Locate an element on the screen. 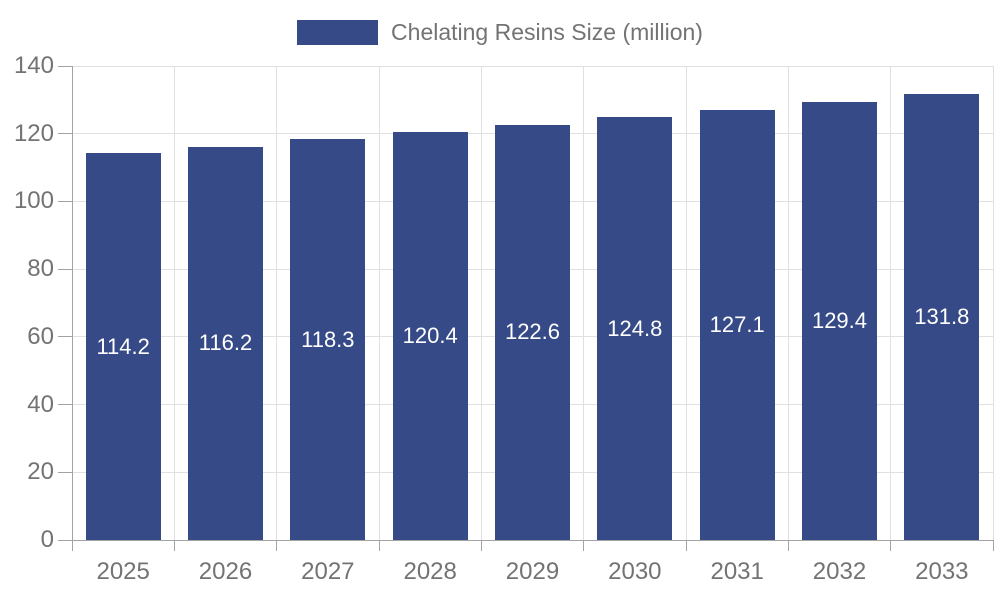  x-axis-label: 2026 is located at coordinates (225, 571).